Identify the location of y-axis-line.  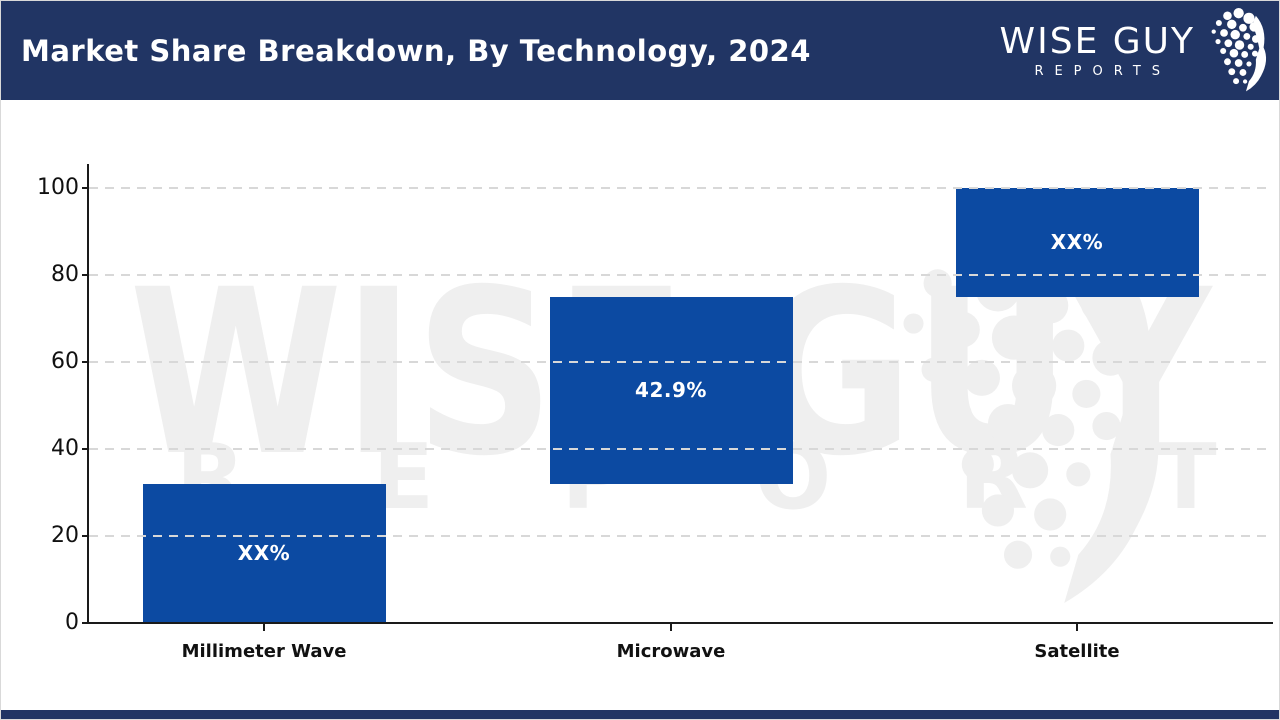
(88, 394).